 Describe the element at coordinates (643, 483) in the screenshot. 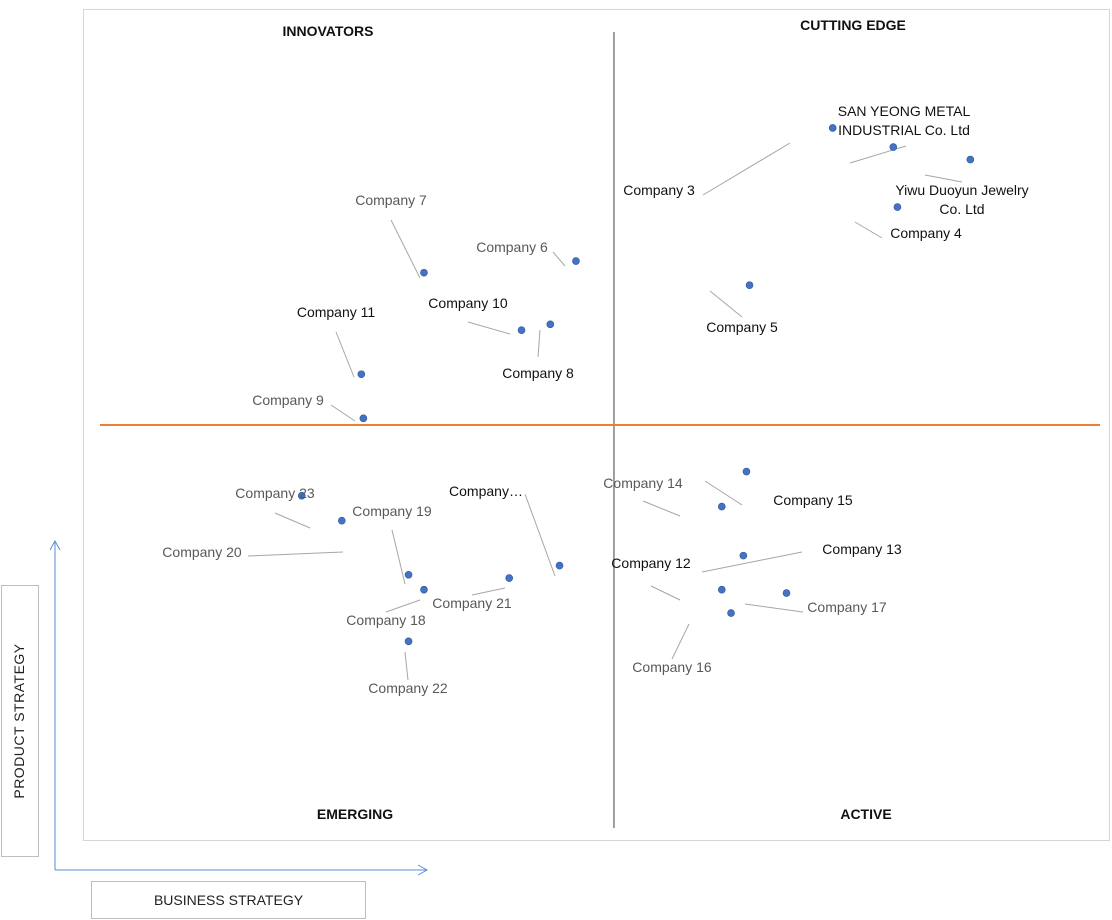

I see `point-label: Company 14` at that location.